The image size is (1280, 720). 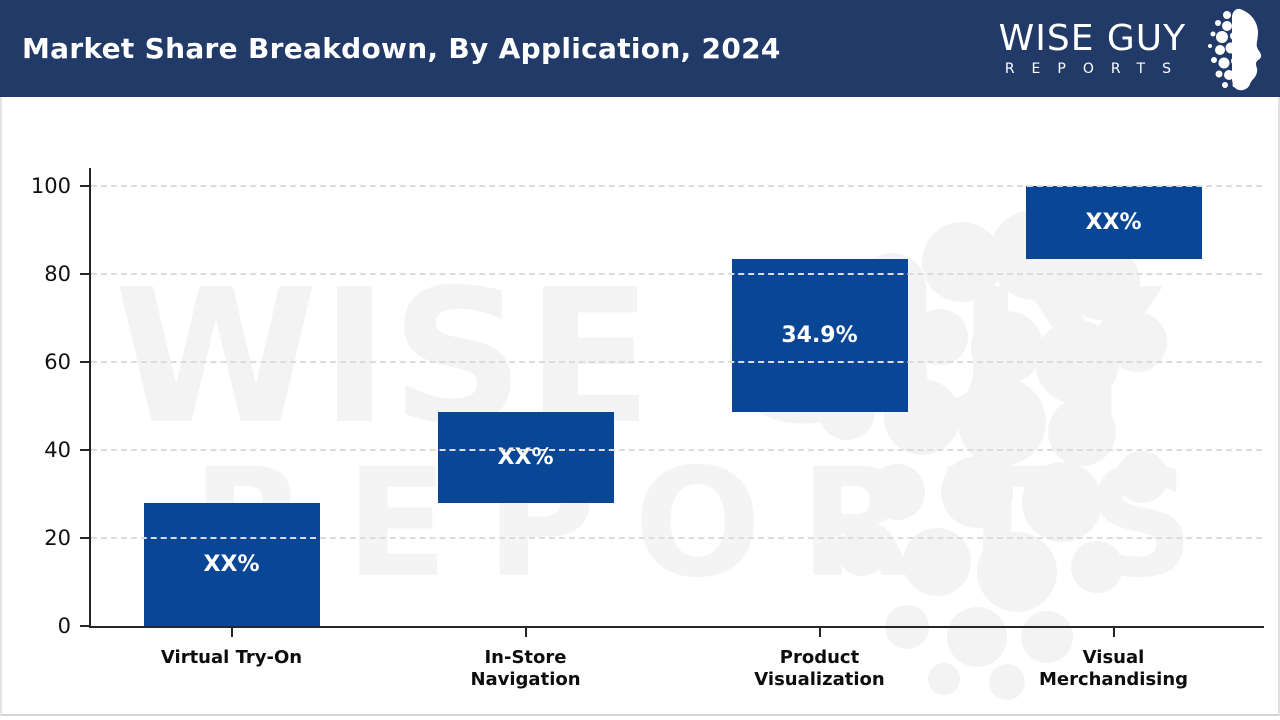 I want to click on y-tick-label: 40, so click(x=57, y=450).